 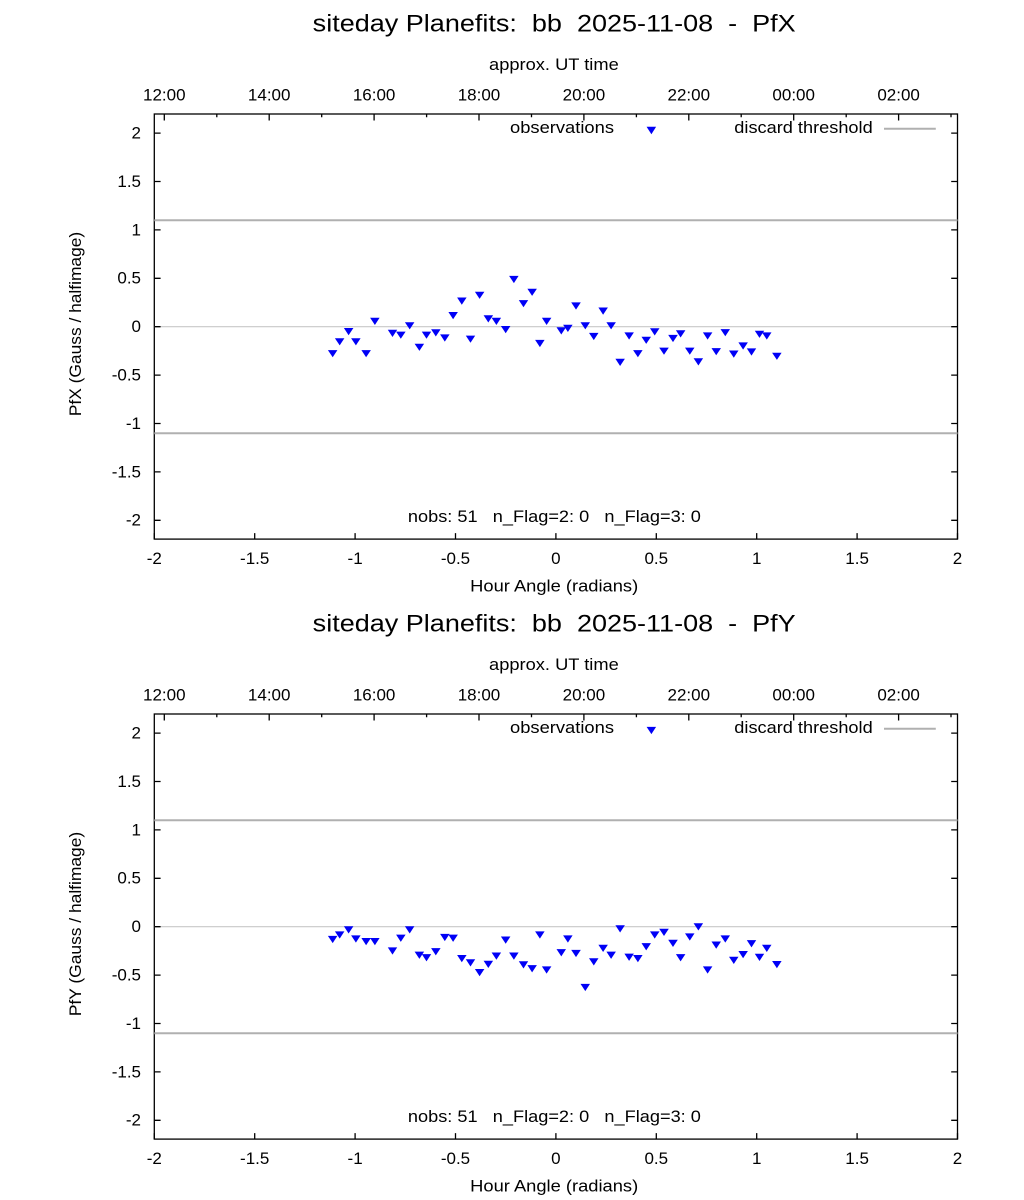 I want to click on svg-text: PfX (Gauss / halfimage), so click(x=75, y=324).